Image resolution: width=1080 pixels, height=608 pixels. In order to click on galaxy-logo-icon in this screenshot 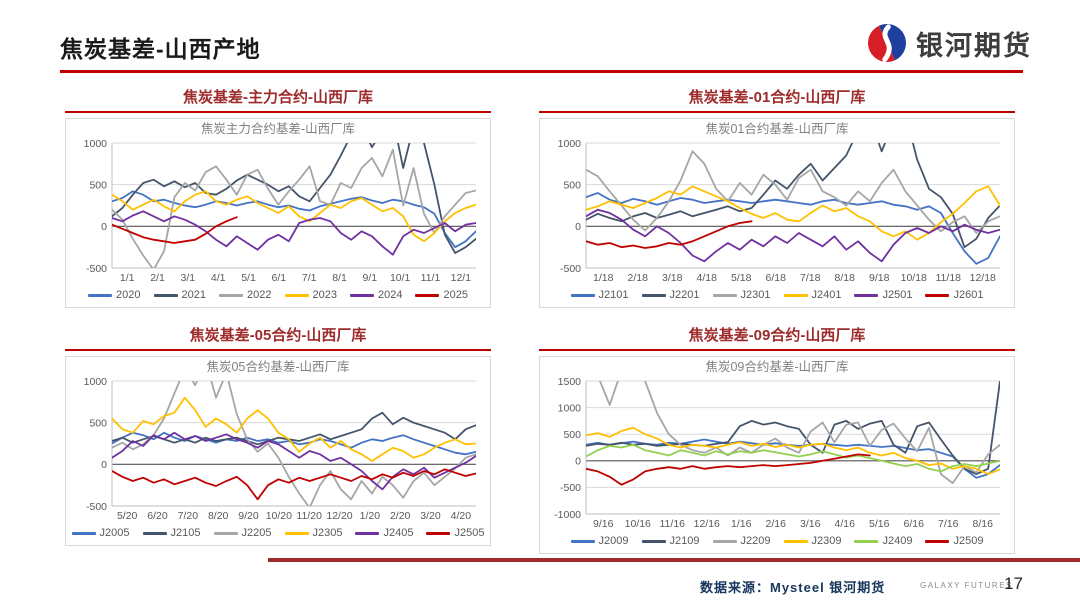, I will do `click(887, 43)`.